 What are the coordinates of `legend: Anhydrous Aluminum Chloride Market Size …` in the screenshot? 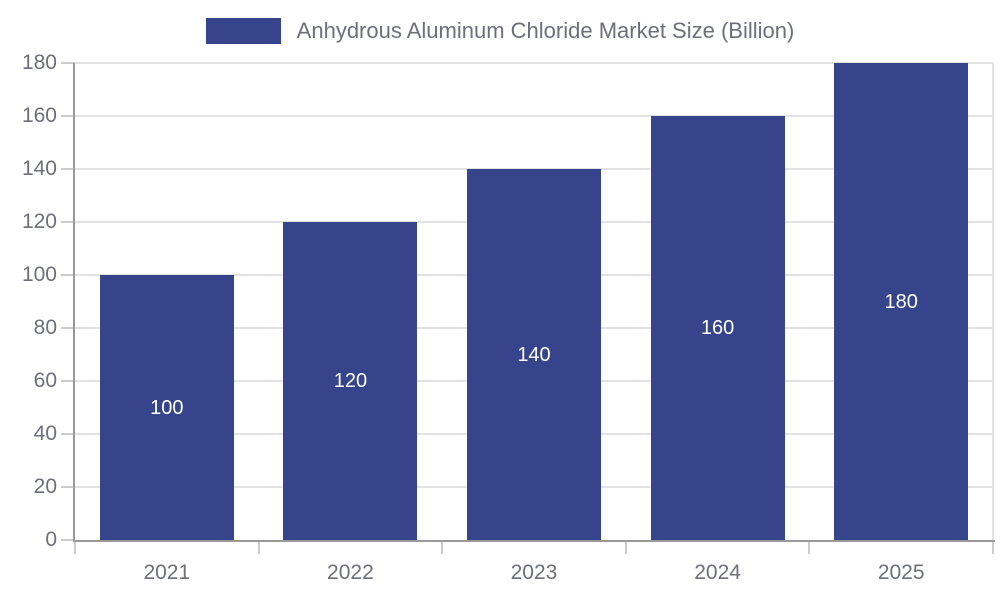 It's located at (500, 30).